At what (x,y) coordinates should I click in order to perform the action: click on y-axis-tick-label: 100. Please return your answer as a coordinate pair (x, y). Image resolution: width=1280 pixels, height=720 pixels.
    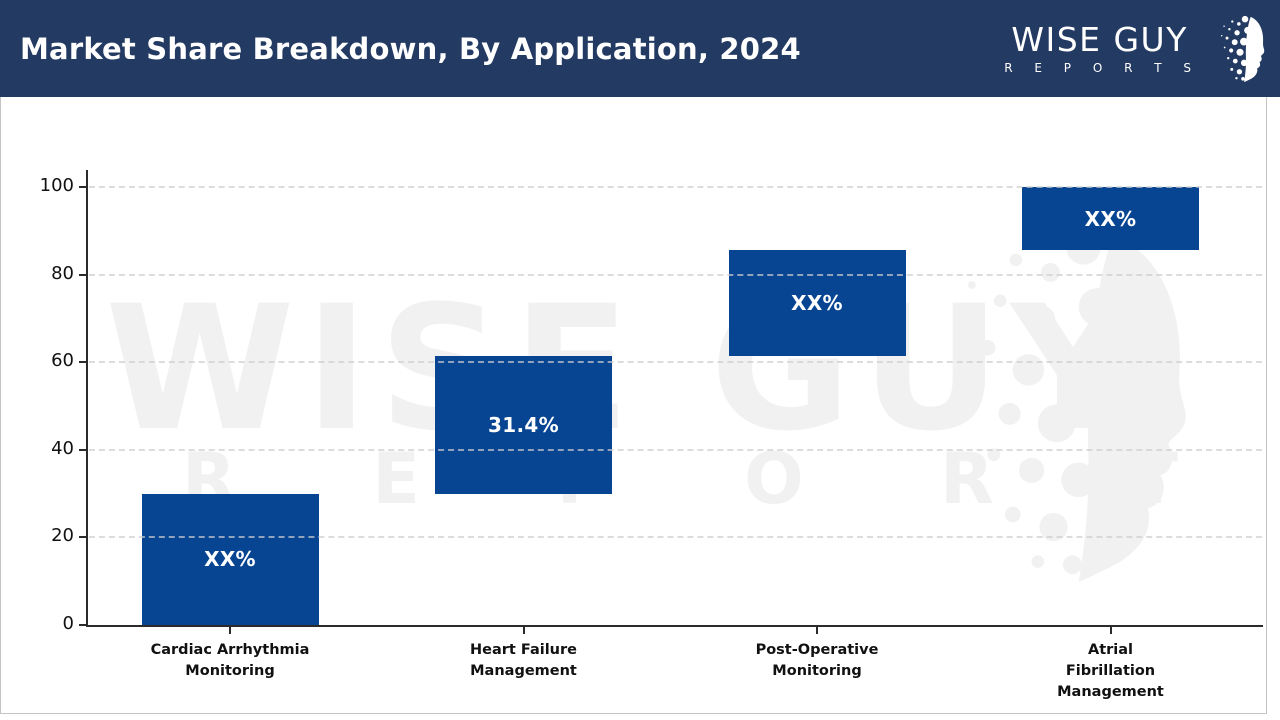
    Looking at the image, I should click on (56, 185).